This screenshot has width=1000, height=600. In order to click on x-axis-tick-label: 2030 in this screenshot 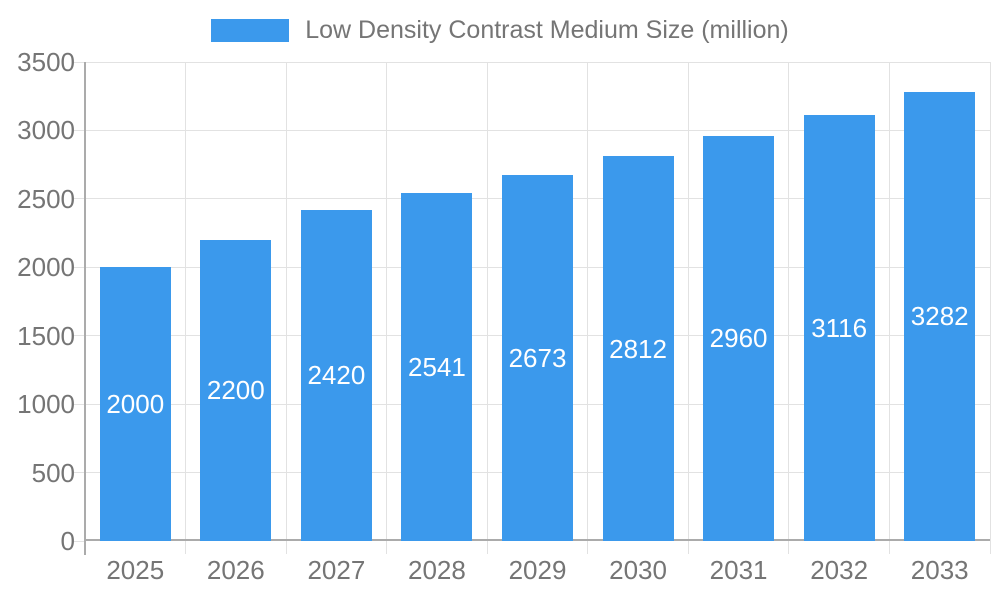, I will do `click(638, 570)`.